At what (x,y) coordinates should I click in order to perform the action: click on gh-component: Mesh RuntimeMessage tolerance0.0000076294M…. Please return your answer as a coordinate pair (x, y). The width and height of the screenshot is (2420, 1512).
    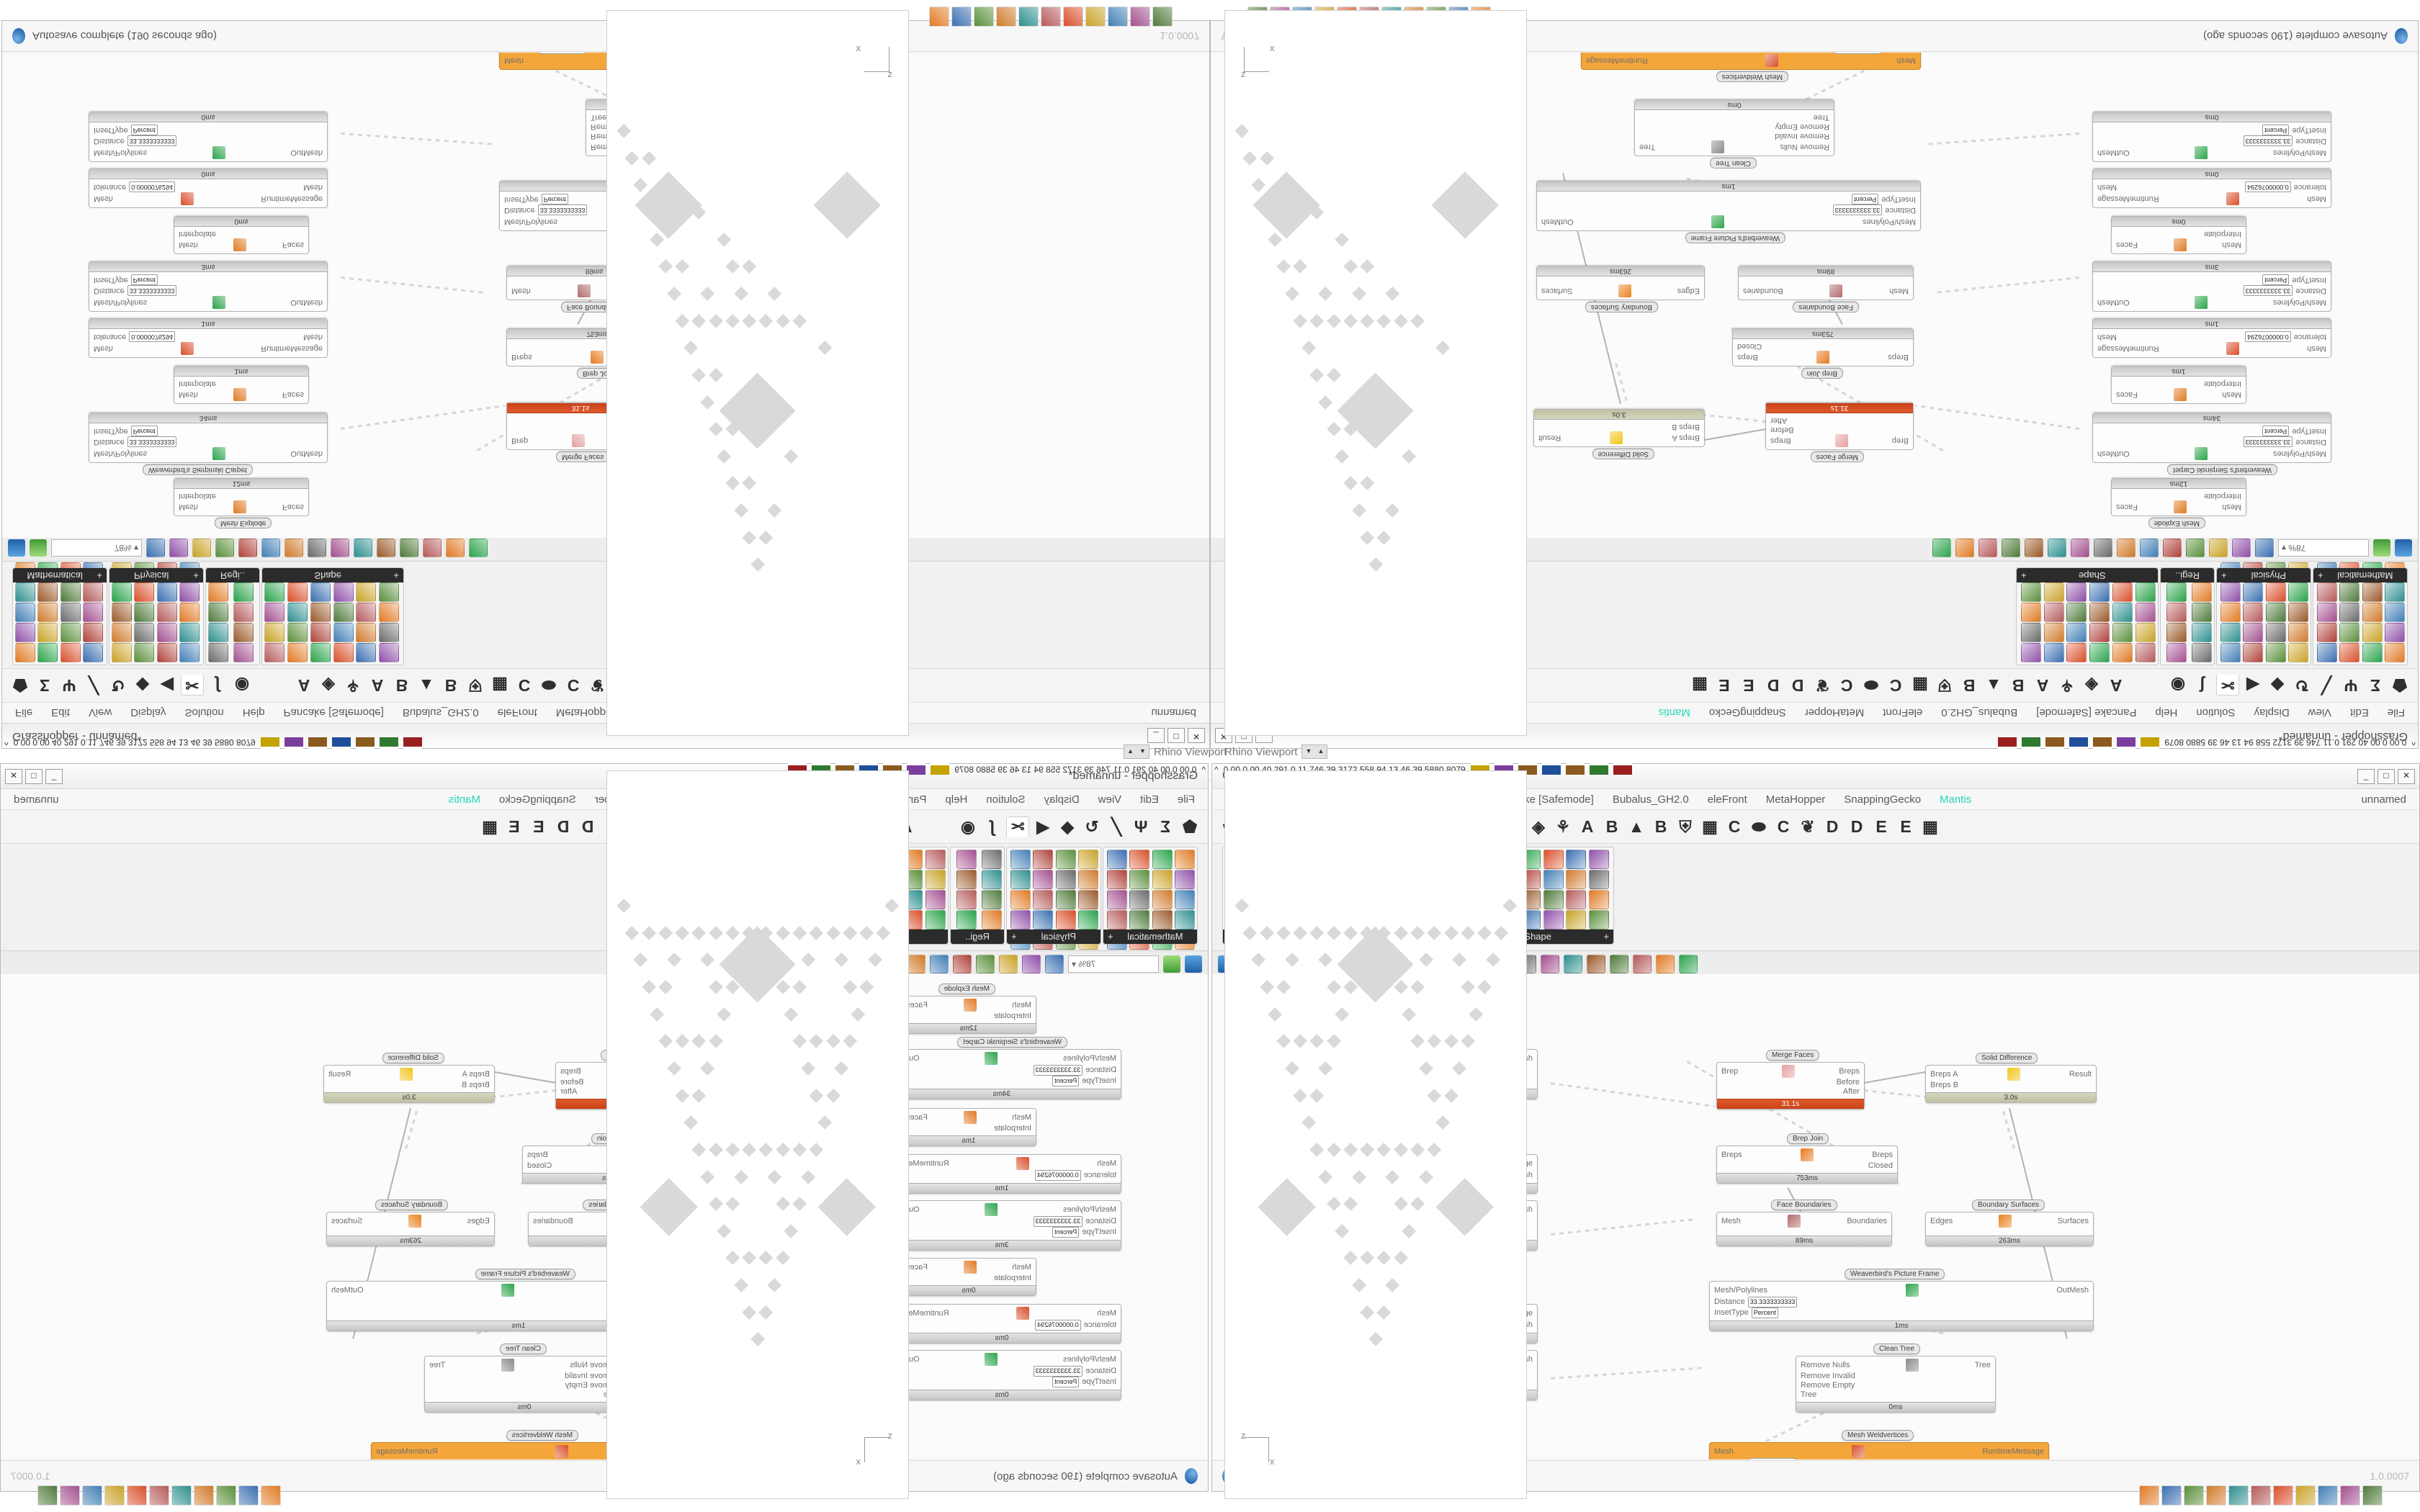
    Looking at the image, I should click on (1751, 61).